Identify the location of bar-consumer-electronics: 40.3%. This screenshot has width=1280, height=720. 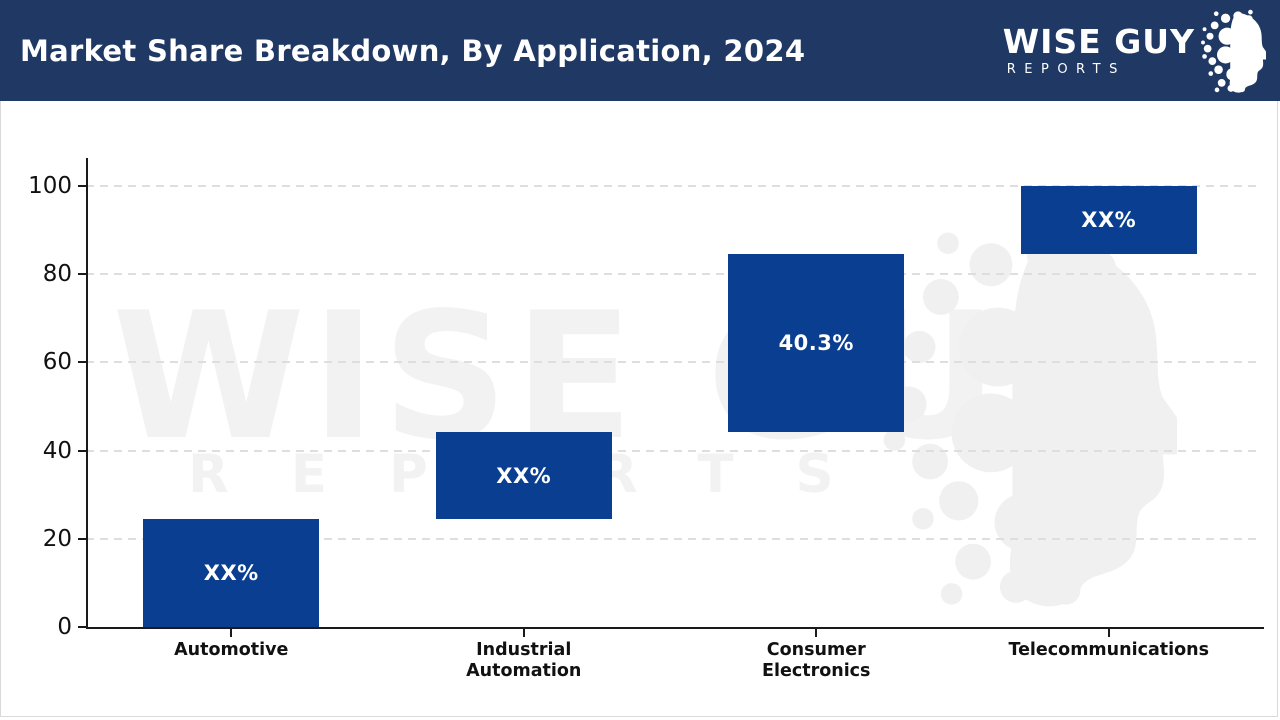
(816, 342).